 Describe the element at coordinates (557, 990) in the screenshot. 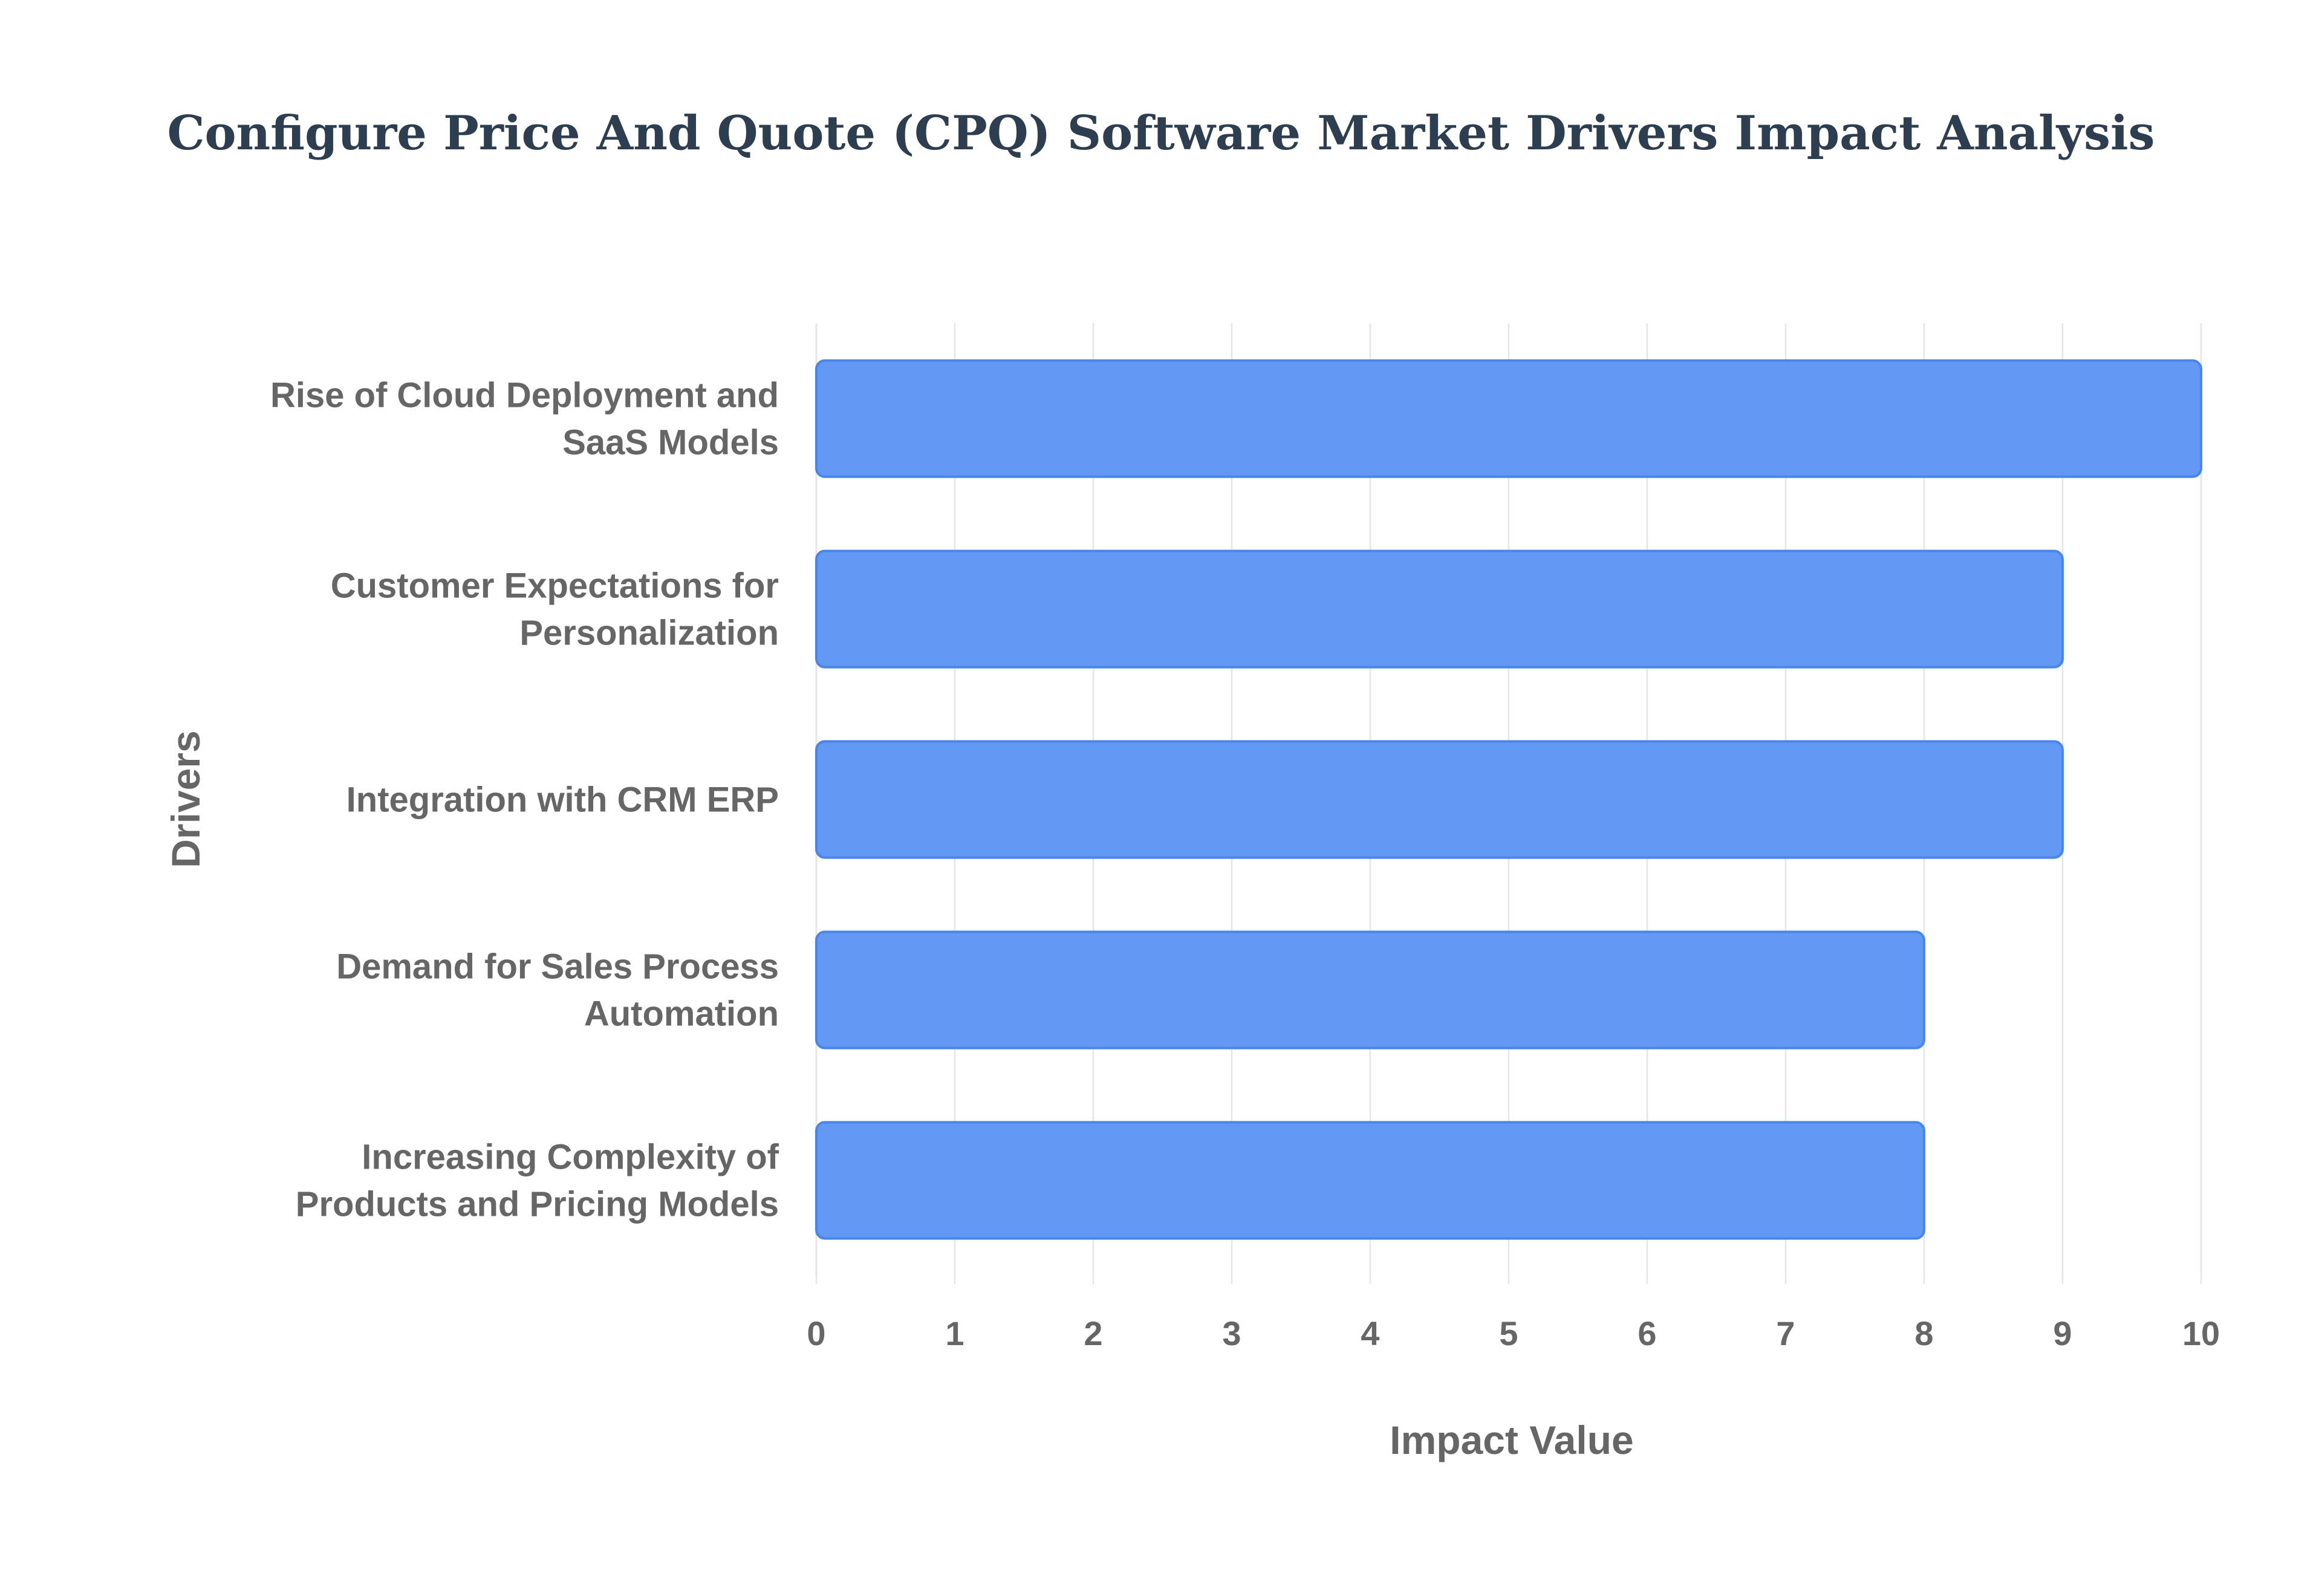

I see `y-category-label: Demand for Sales Process Automation` at that location.